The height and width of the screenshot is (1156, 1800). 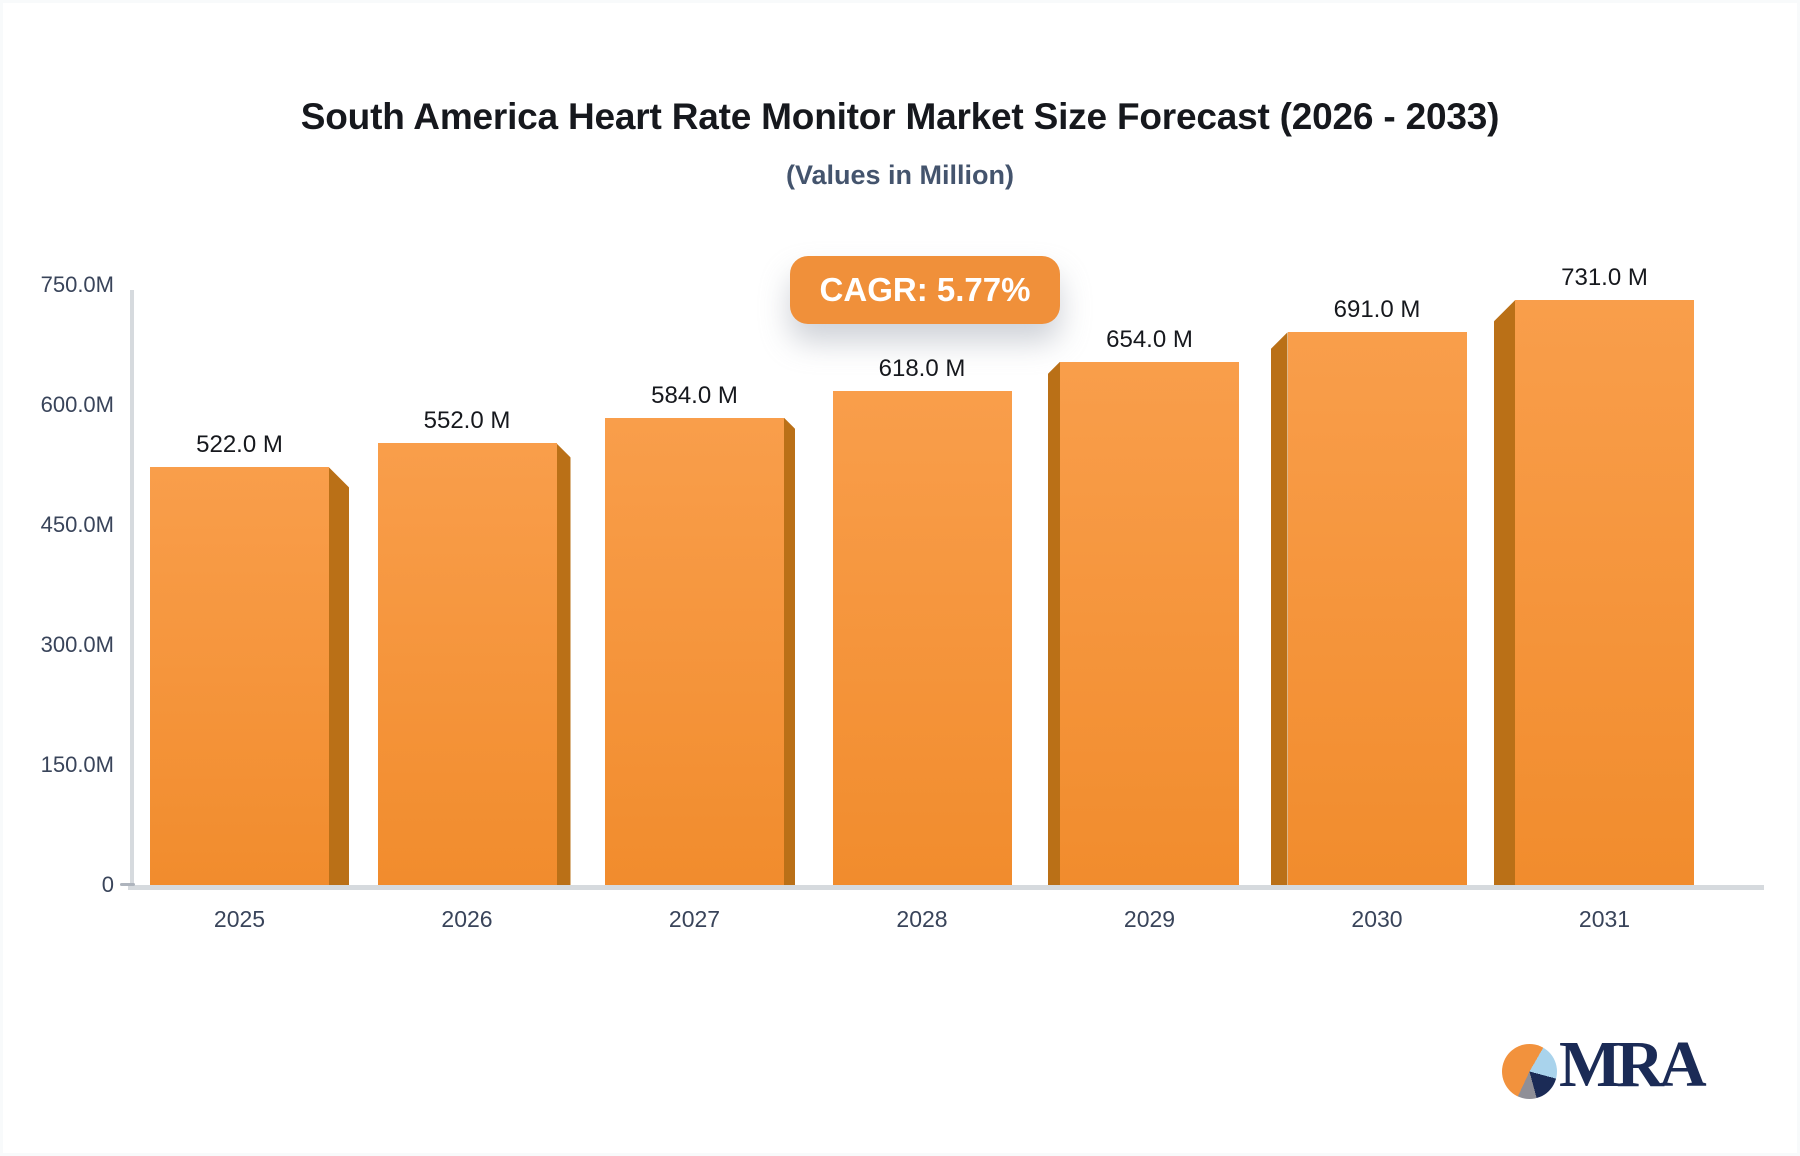 I want to click on cagr-badge: CAGR: 5.77%, so click(x=925, y=290).